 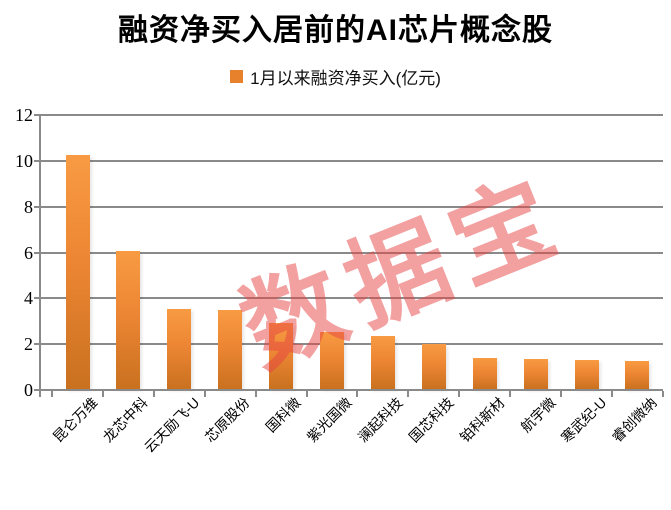 I want to click on x-axis-label: 国科微, so click(x=283, y=415).